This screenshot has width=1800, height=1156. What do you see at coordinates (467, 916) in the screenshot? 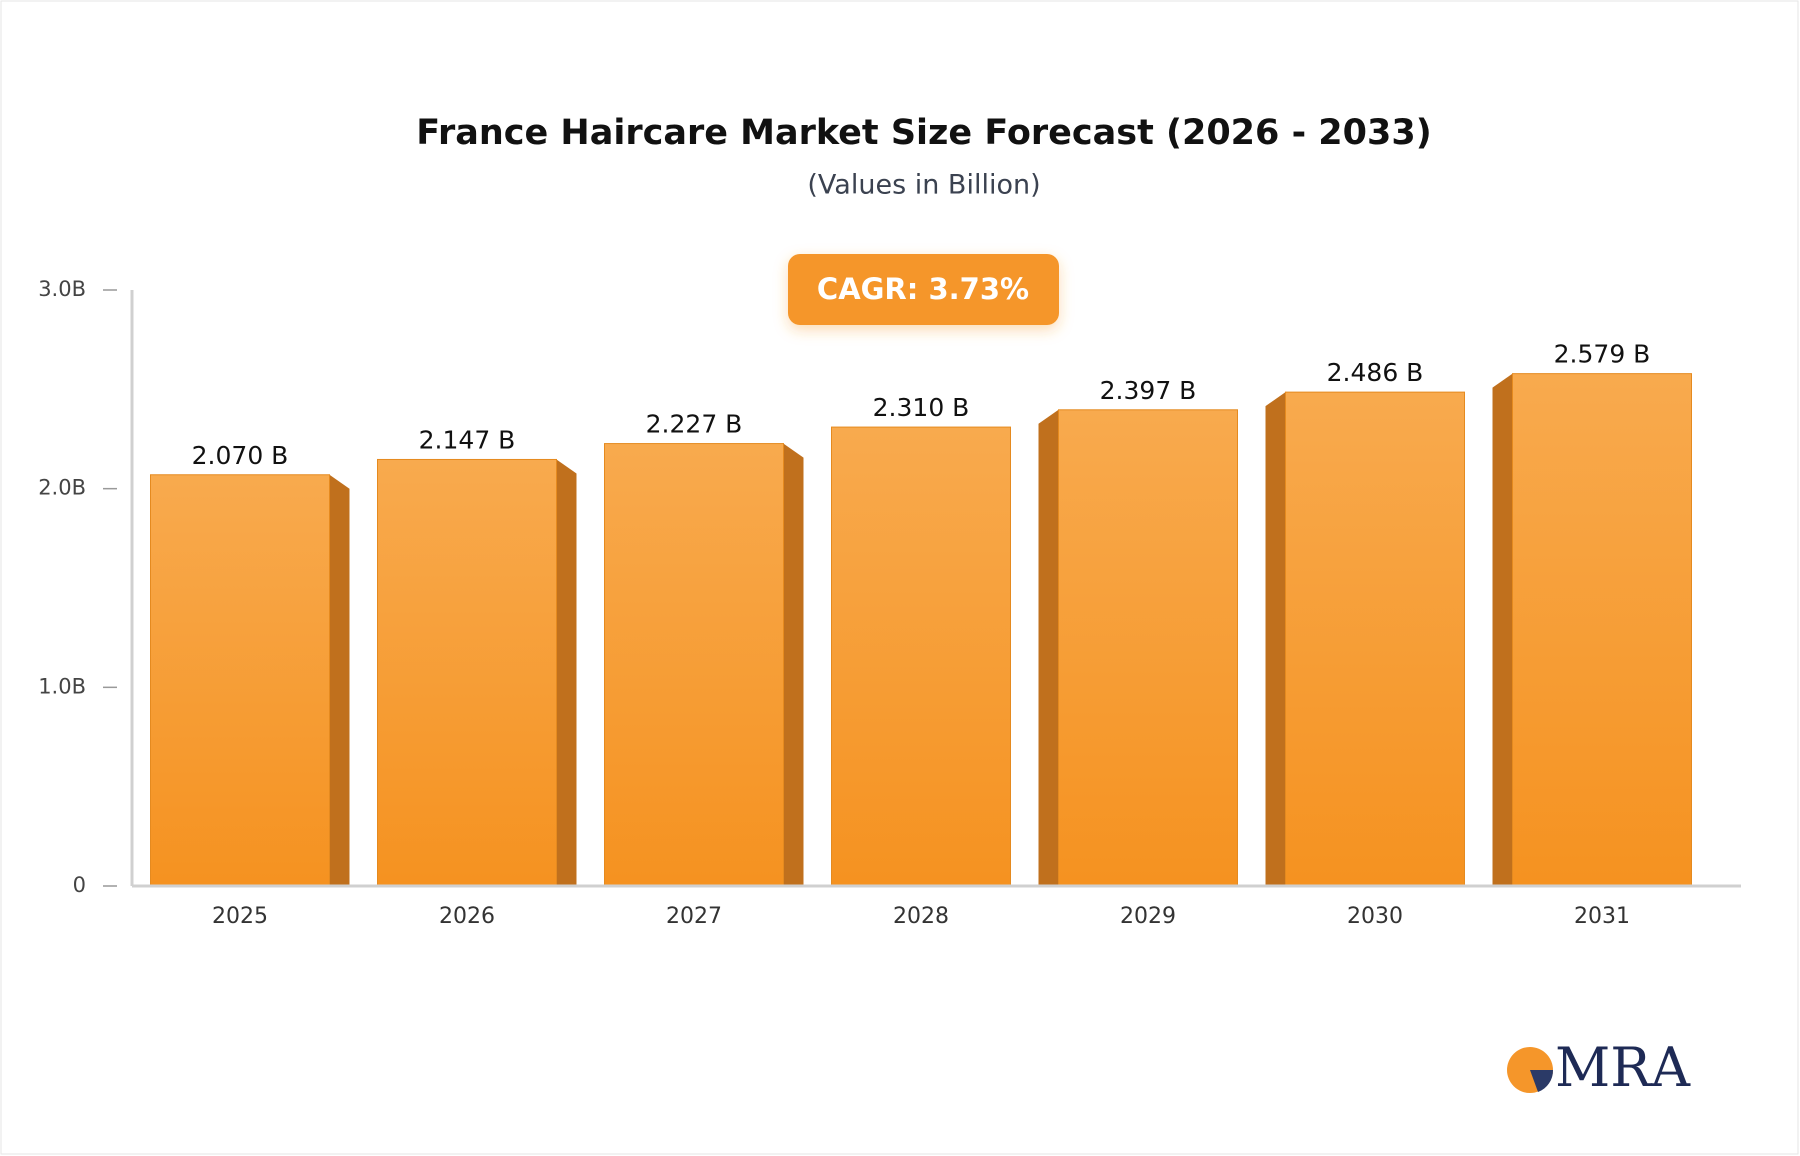
I see `x-tick-label: 2026` at bounding box center [467, 916].